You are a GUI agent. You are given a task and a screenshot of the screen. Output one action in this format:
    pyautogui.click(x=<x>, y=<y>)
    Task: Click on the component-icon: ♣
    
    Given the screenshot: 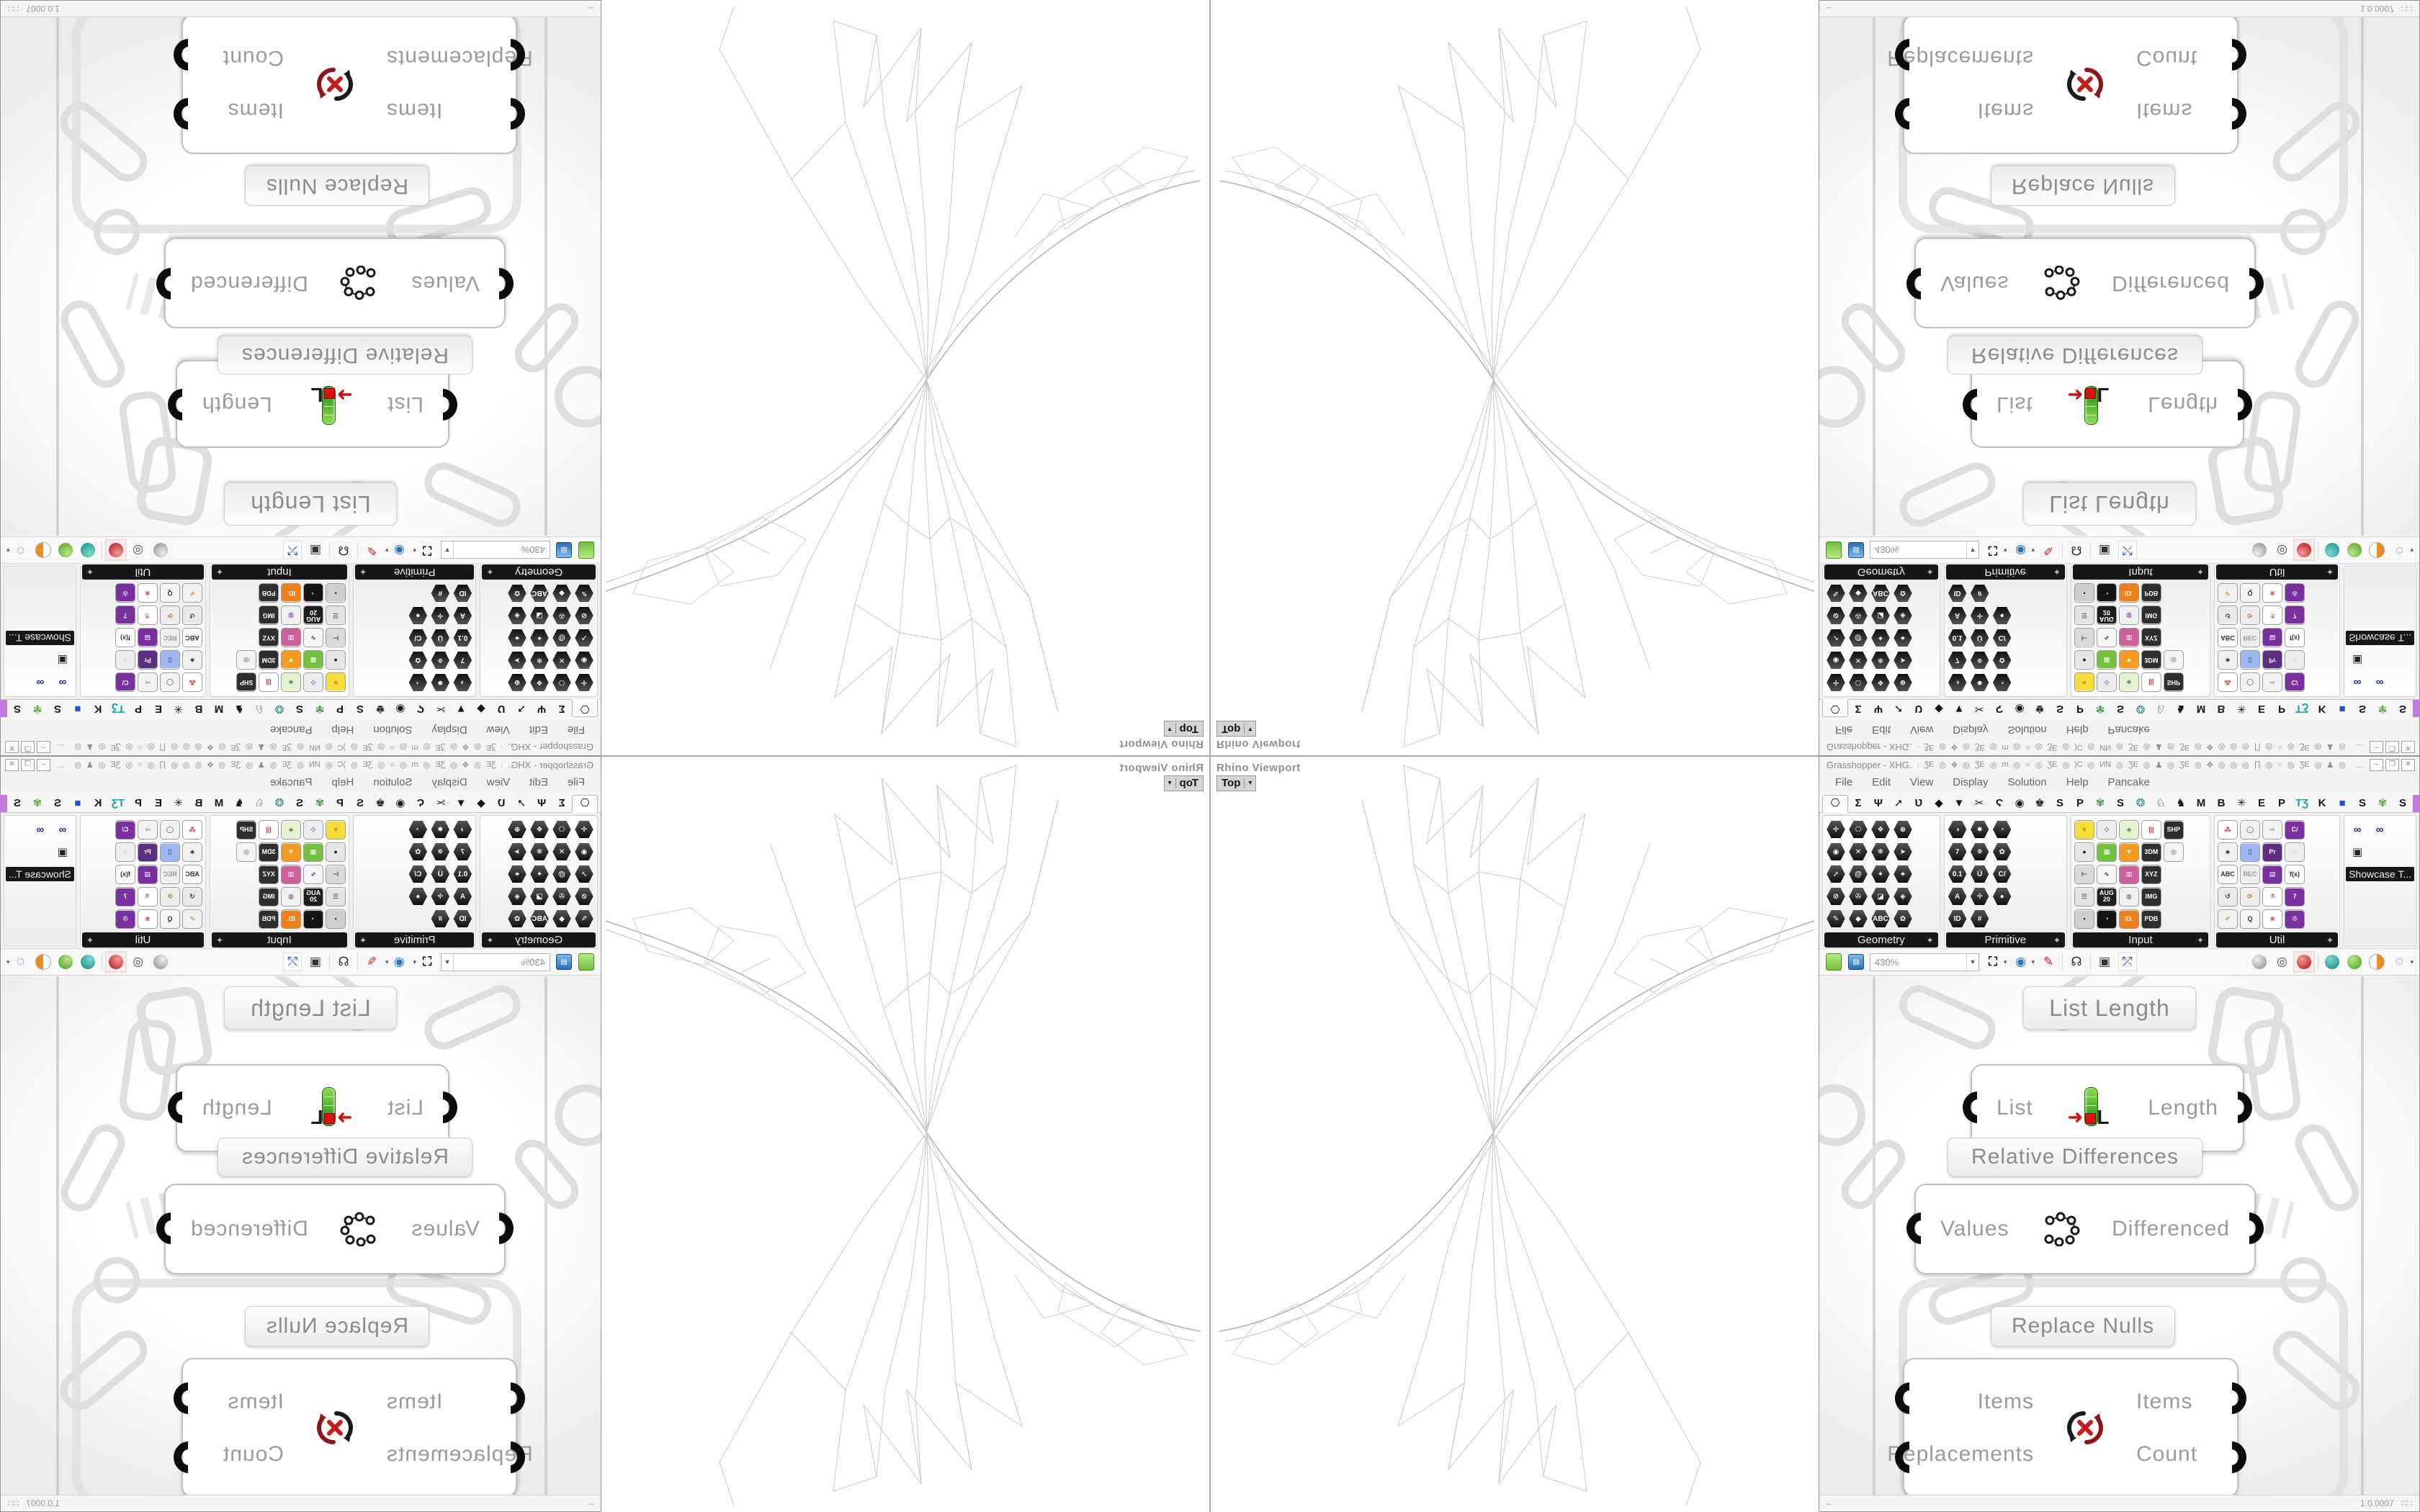 What is the action you would take?
    pyautogui.click(x=192, y=660)
    